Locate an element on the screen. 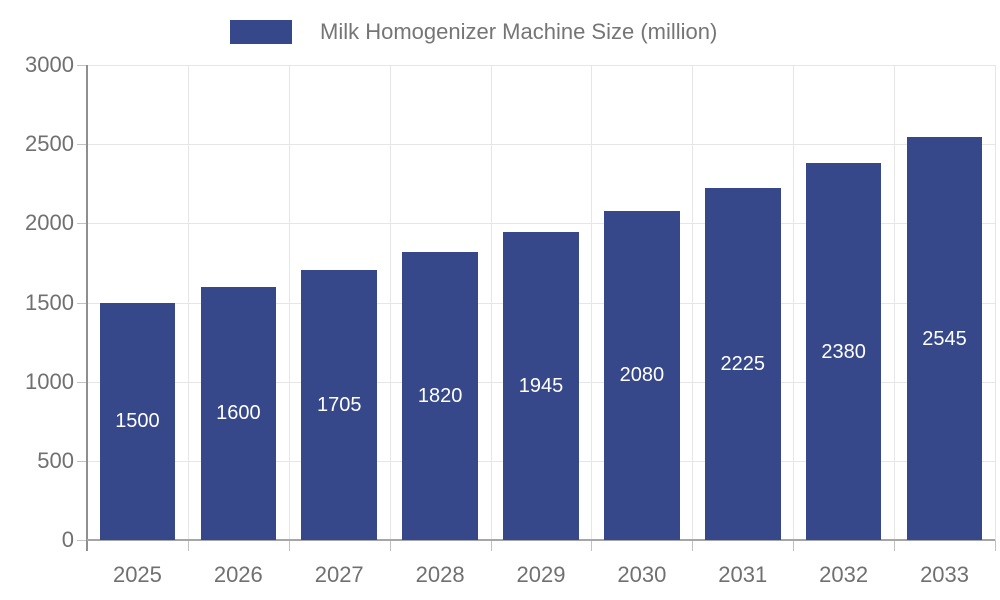  bar-value-label: 2380 is located at coordinates (843, 351).